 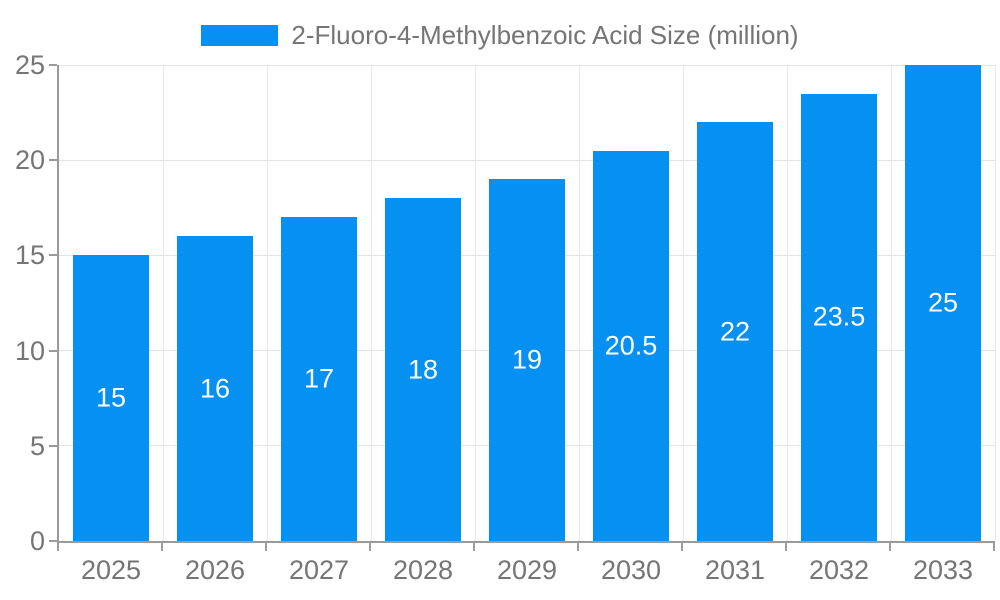 What do you see at coordinates (319, 570) in the screenshot?
I see `x-axis-tick-label: 2027` at bounding box center [319, 570].